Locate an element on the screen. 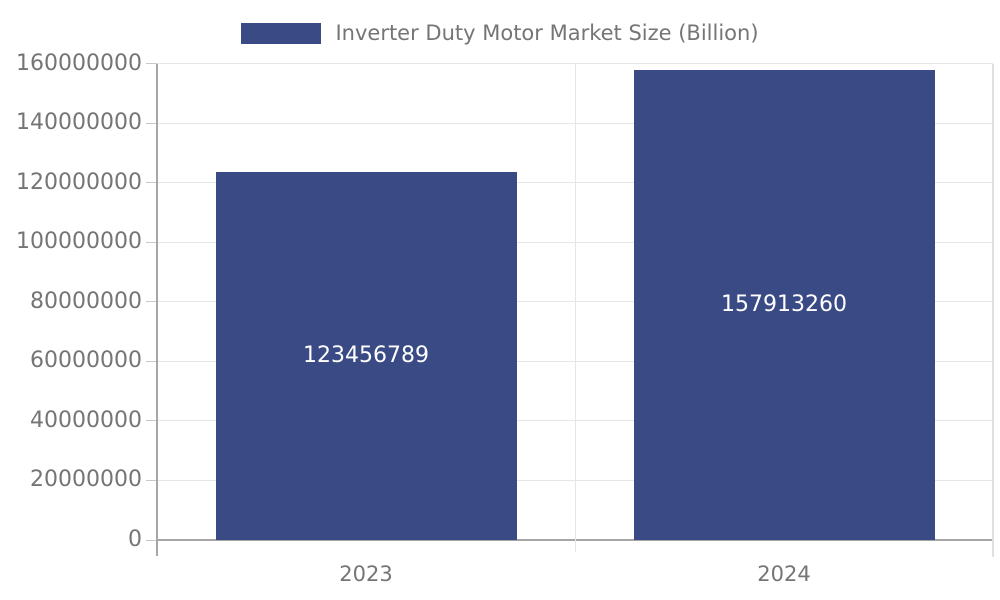 This screenshot has width=1000, height=600. bar-value-label: 157913260 is located at coordinates (784, 304).